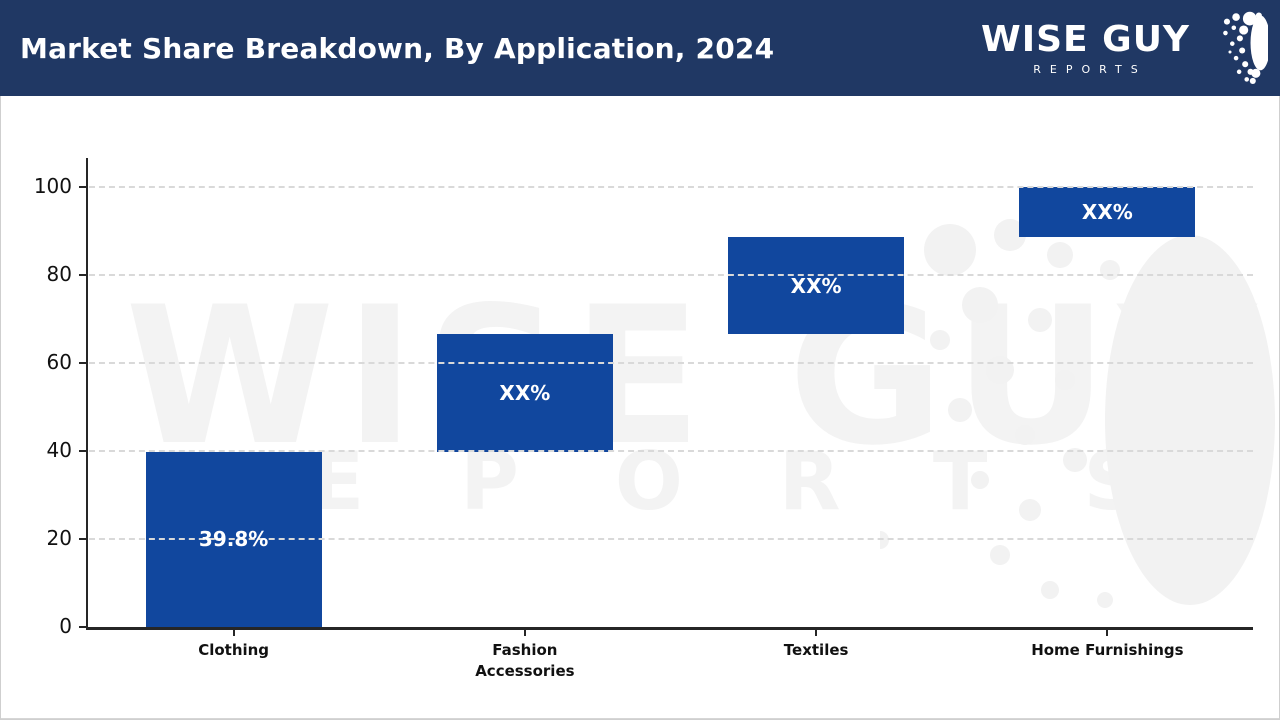 This screenshot has width=1280, height=720. I want to click on x-tick-mark-home-furnishings, so click(1107, 633).